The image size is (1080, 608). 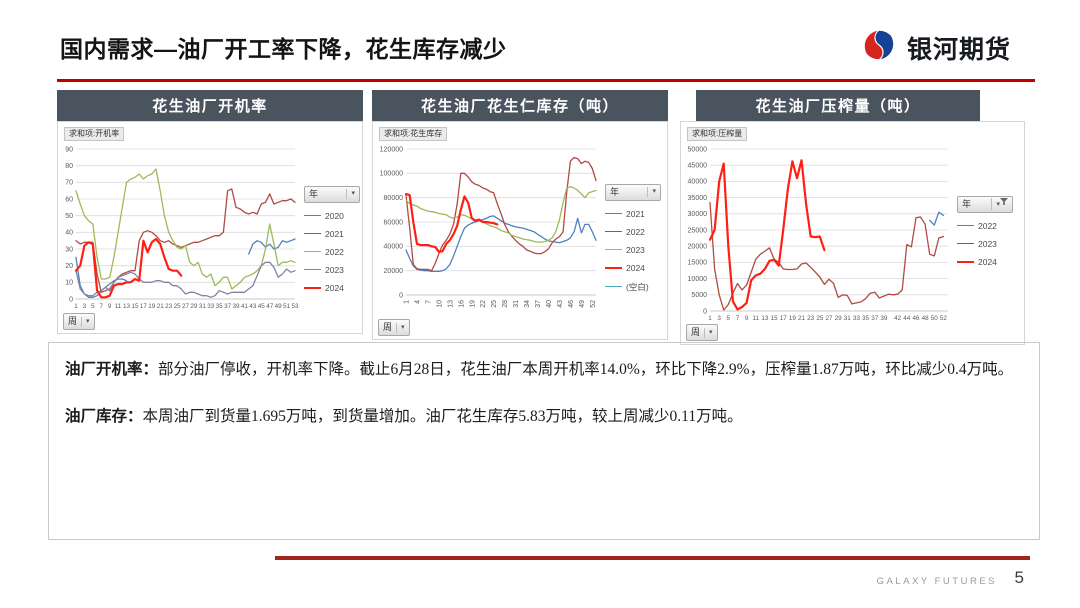 I want to click on svg-text: 0, so click(x=71, y=299).